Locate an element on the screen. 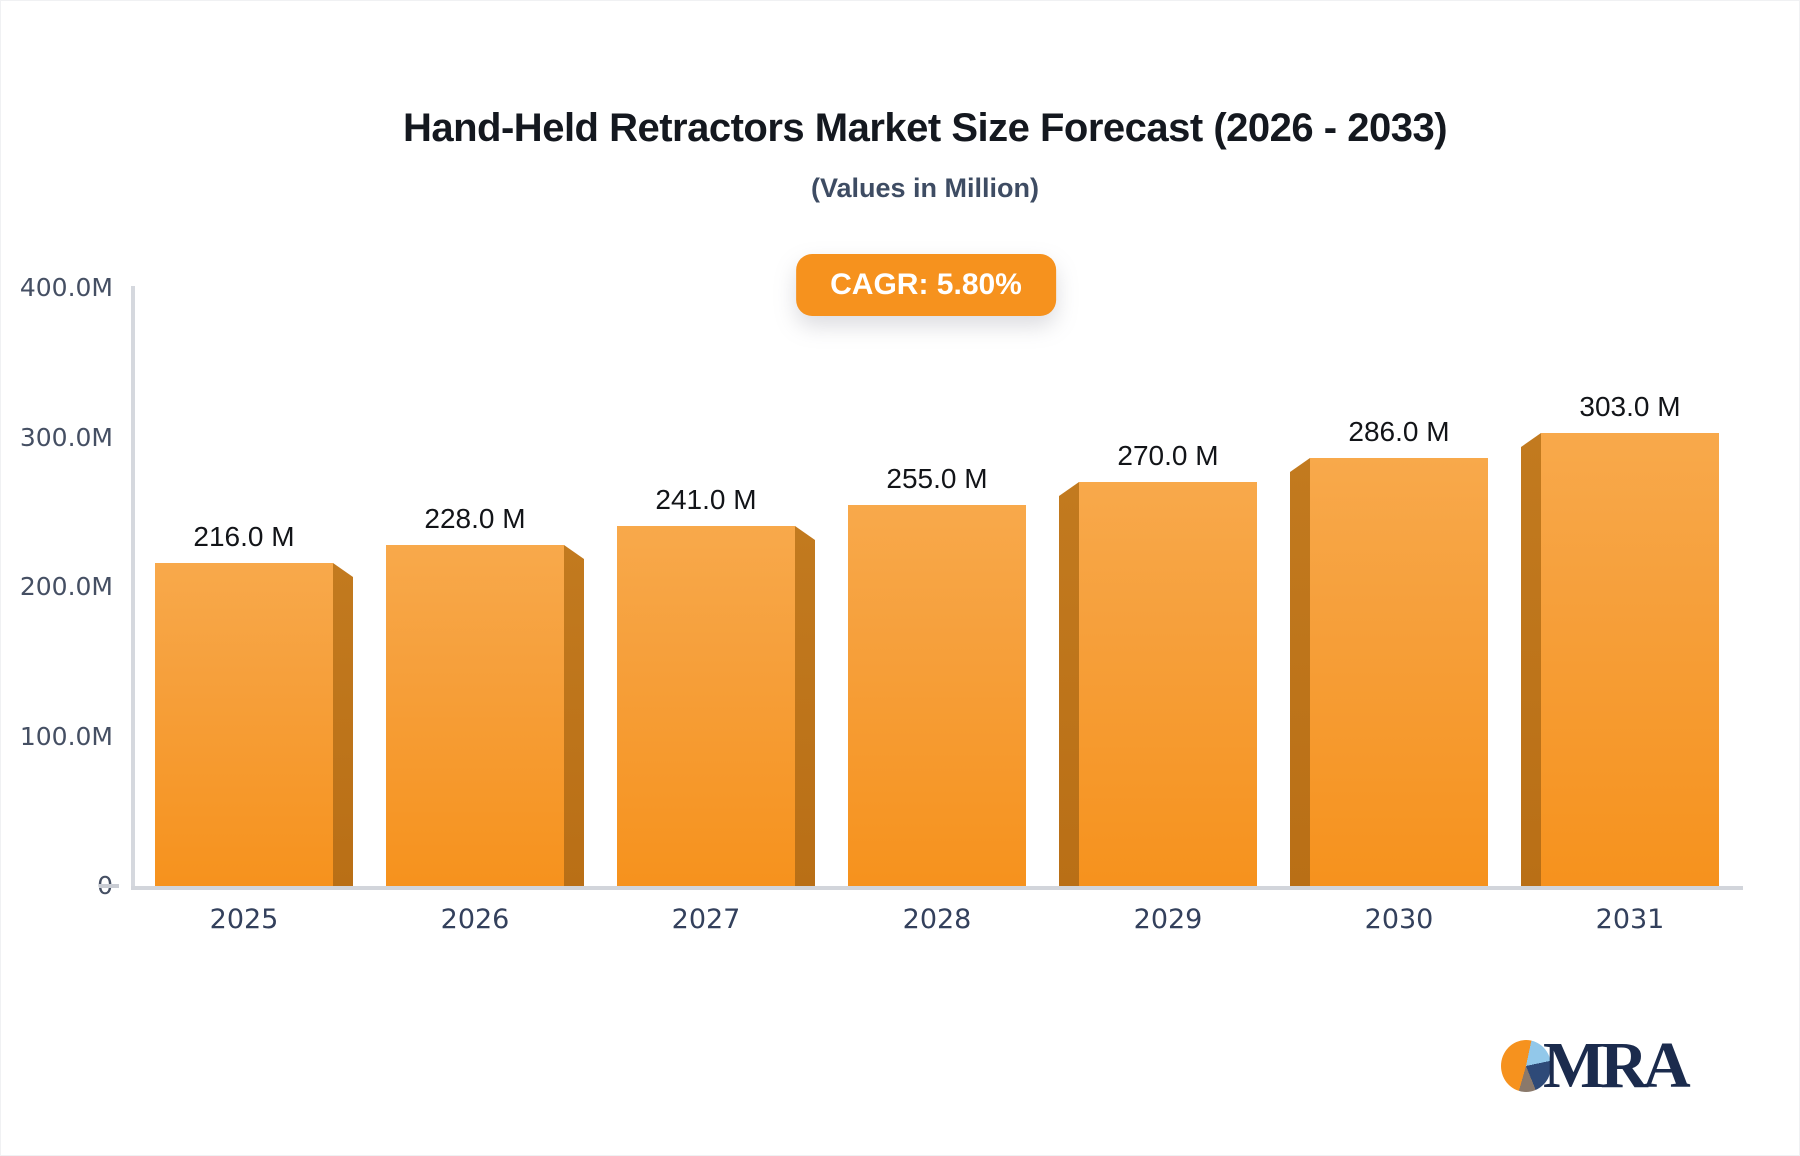 The height and width of the screenshot is (1156, 1800). mra-logo: MRA is located at coordinates (1596, 1065).